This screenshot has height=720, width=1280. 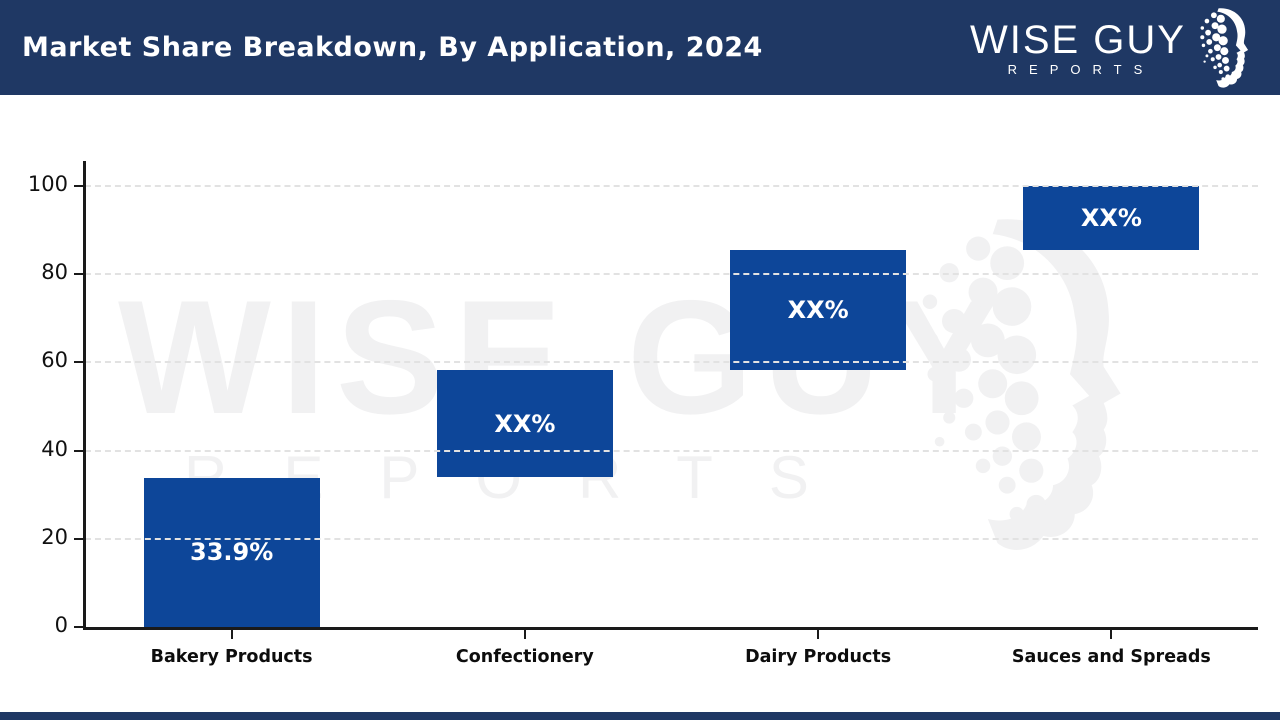 I want to click on wiseguy-logo: WISE GUY REPORTS, so click(x=1114, y=48).